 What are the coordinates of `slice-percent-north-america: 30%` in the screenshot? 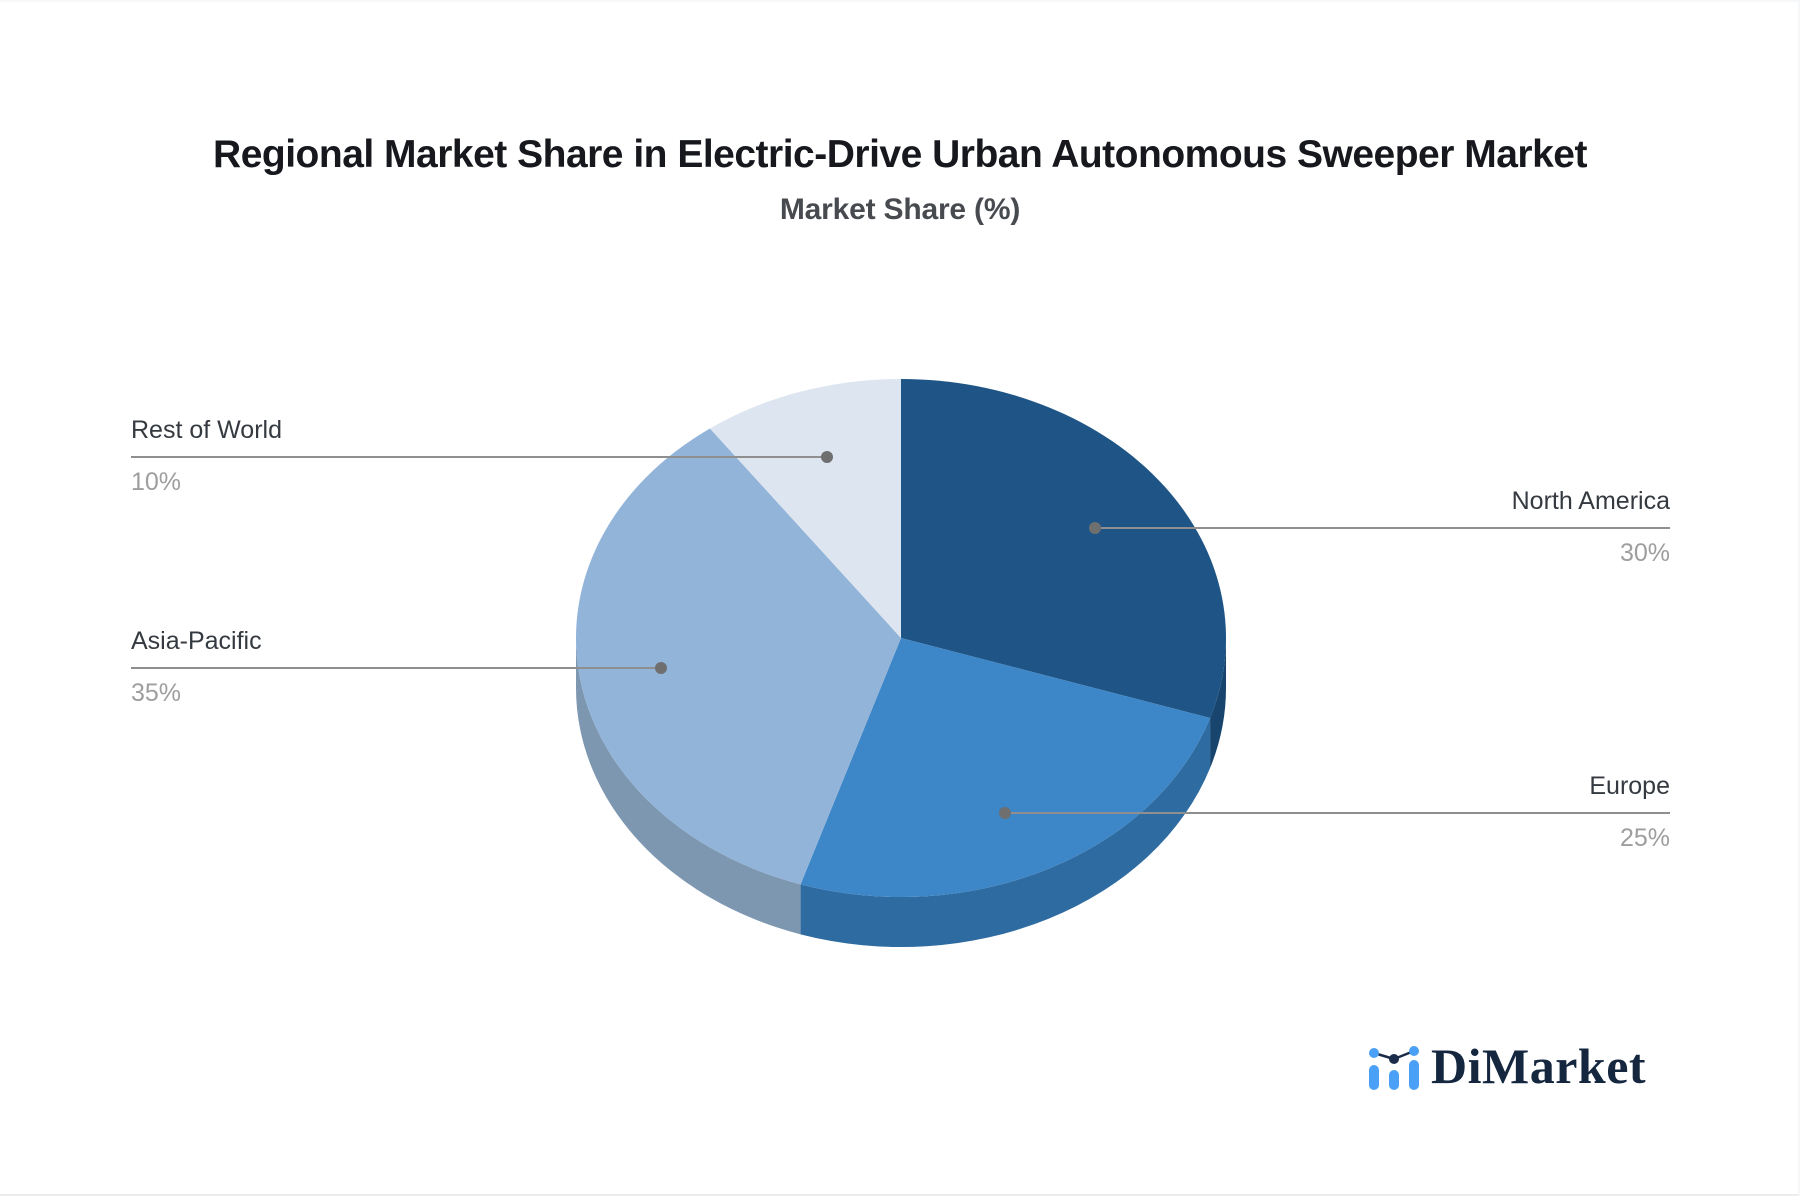 It's located at (1644, 553).